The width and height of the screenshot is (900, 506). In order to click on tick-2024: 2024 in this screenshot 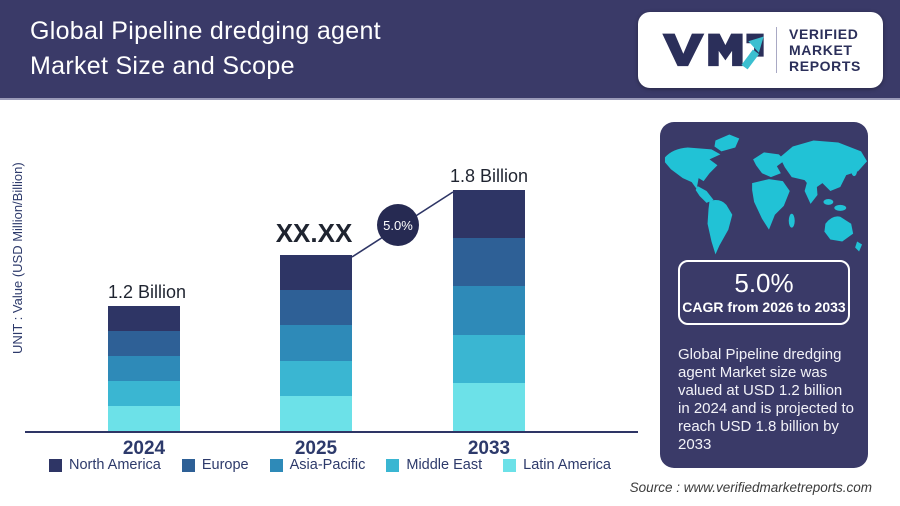, I will do `click(144, 448)`.